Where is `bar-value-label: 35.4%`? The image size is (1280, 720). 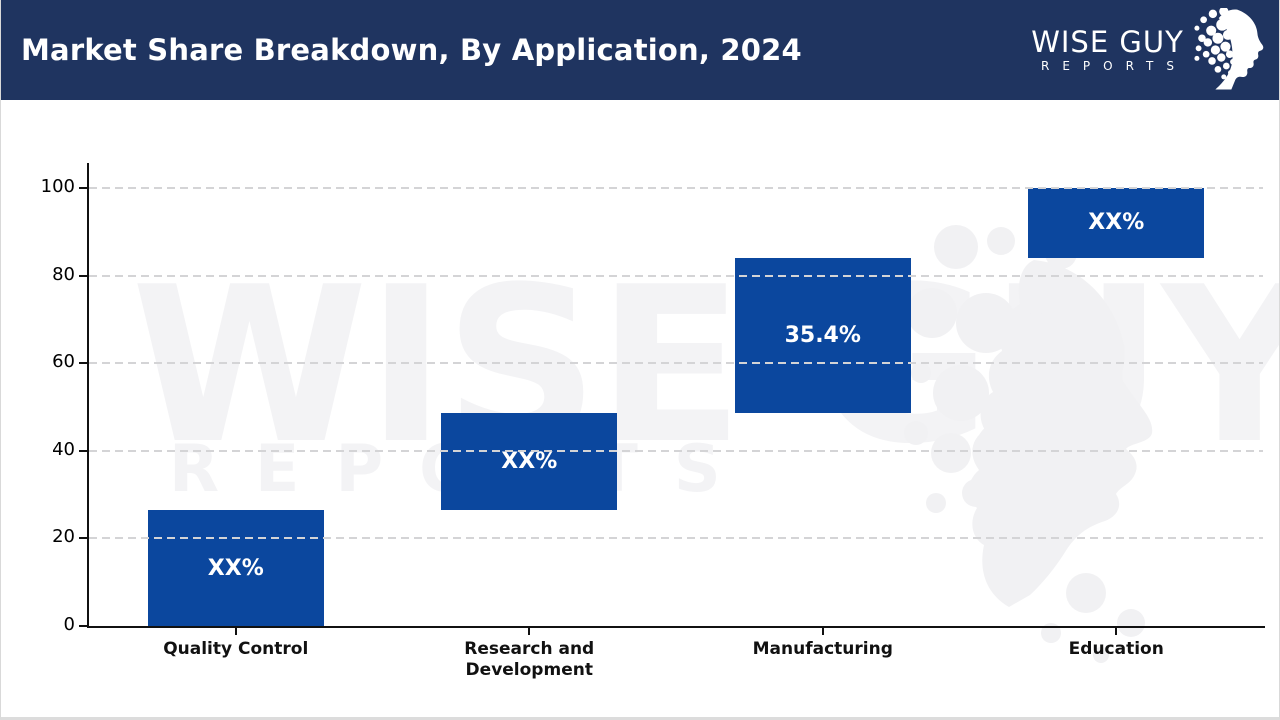 bar-value-label: 35.4% is located at coordinates (822, 335).